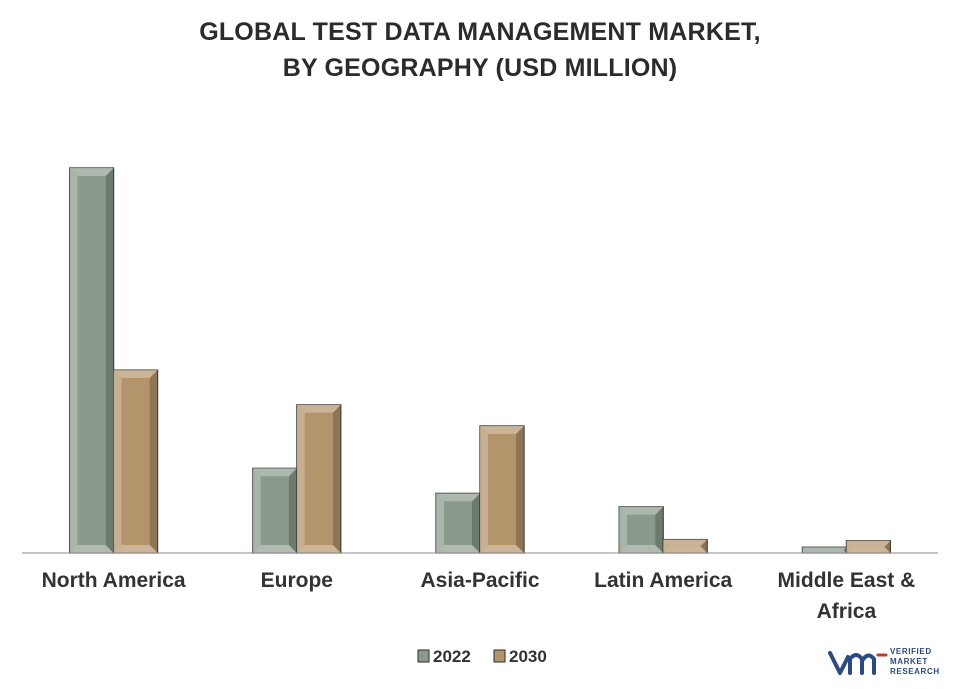  Describe the element at coordinates (641, 530) in the screenshot. I see `bar-2022-latin-america` at that location.